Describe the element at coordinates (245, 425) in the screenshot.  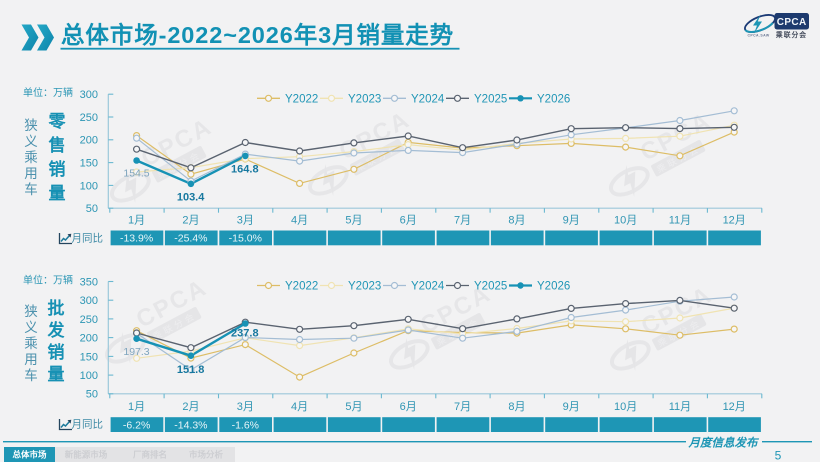
I see `svg-text: -1.6%` at that location.